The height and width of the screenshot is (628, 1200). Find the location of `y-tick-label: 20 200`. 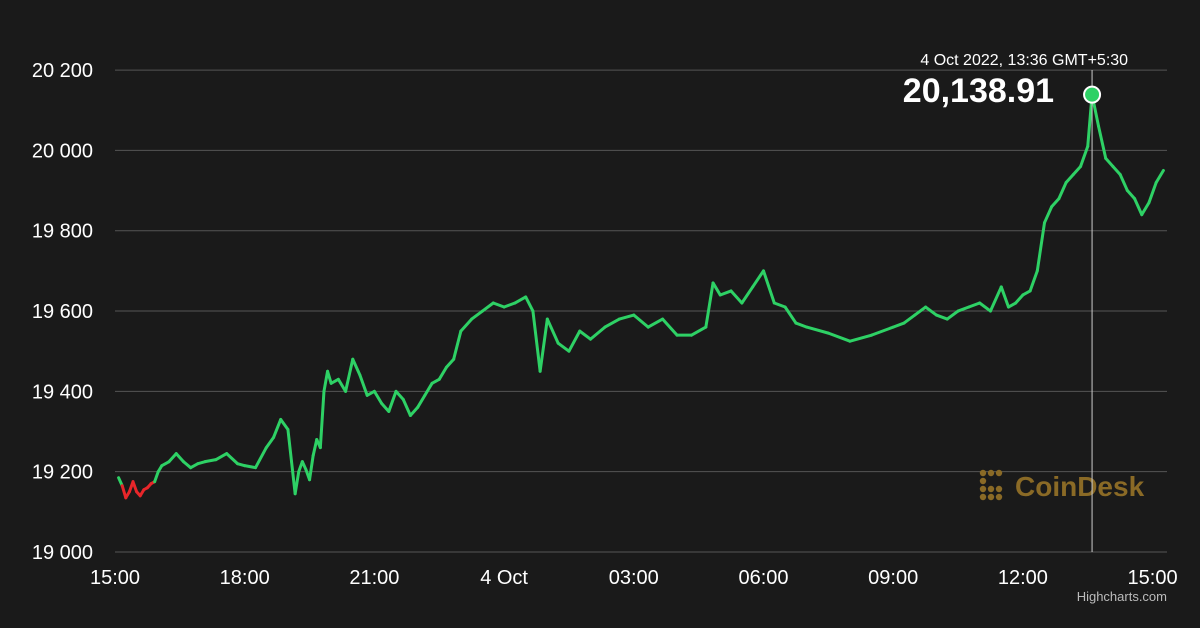

y-tick-label: 20 200 is located at coordinates (62, 71).